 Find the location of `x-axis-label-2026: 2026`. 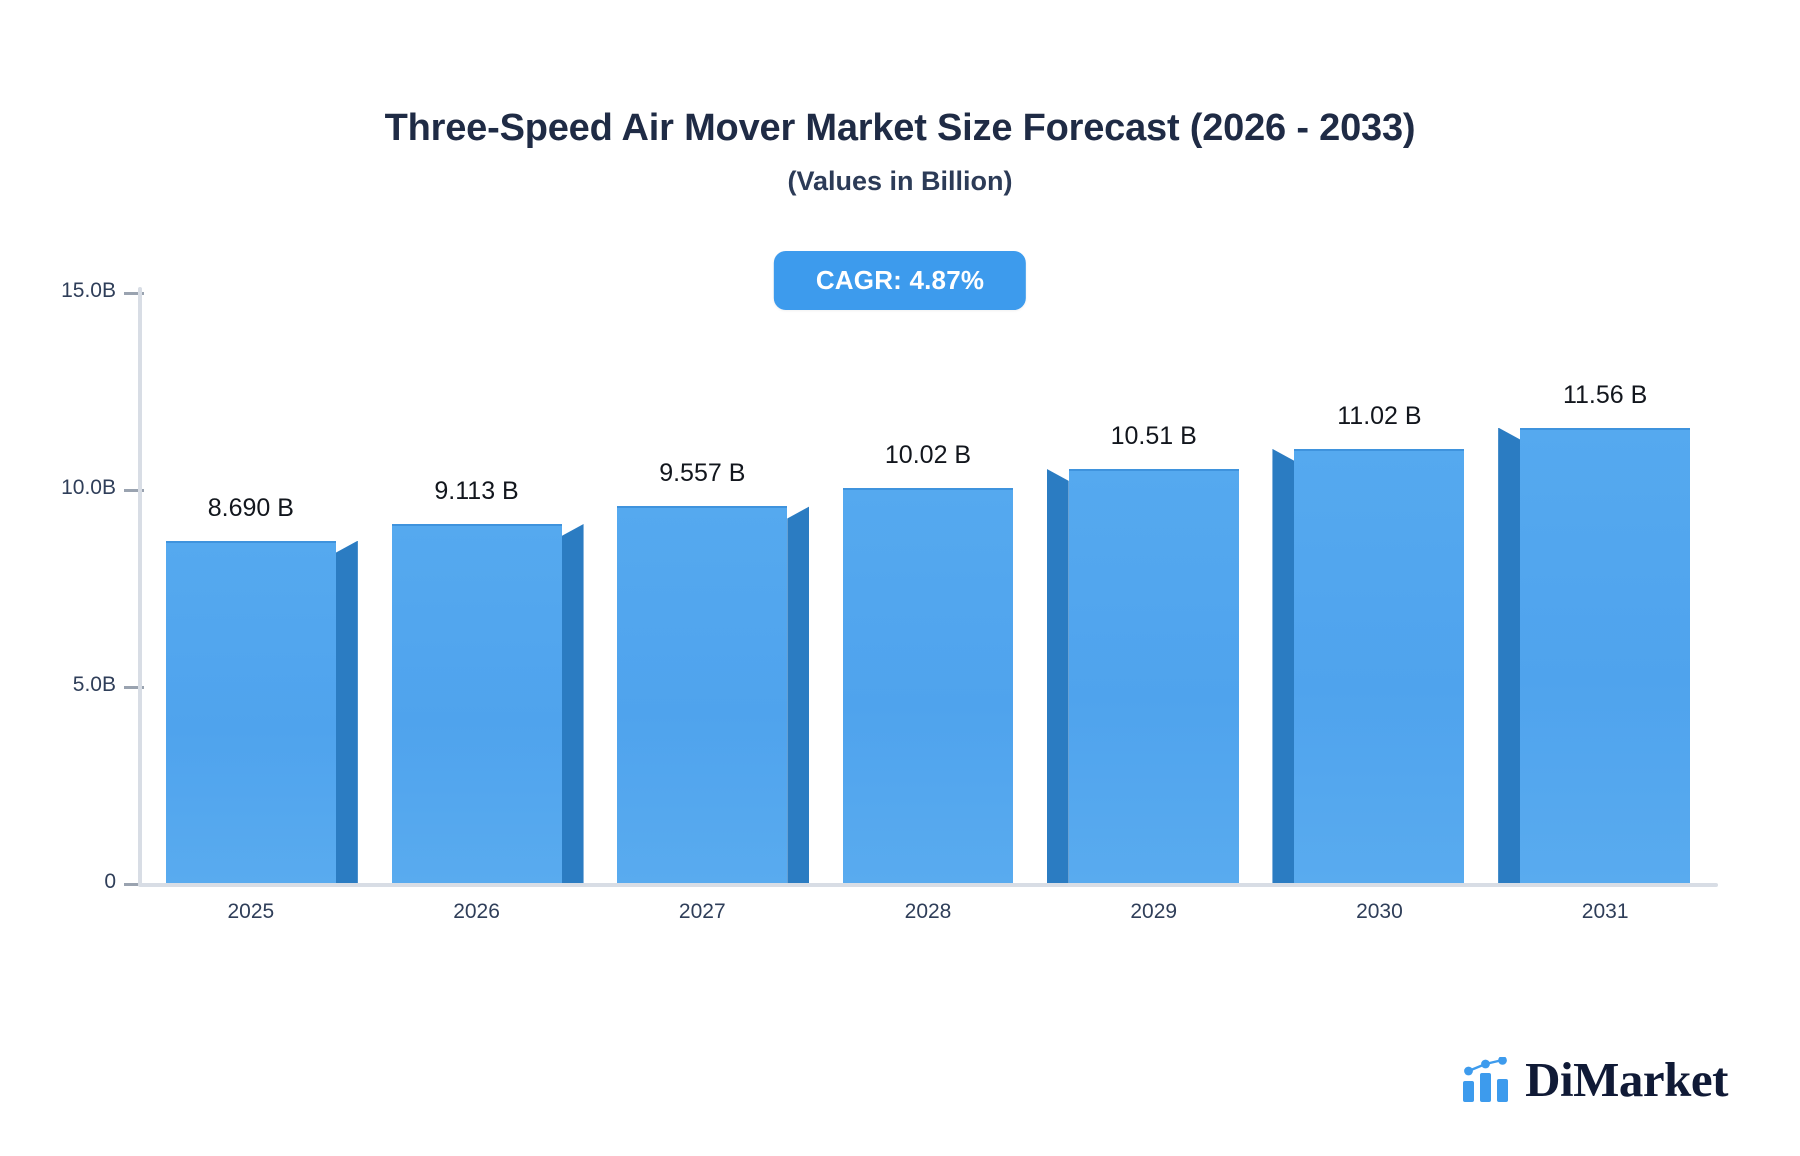

x-axis-label-2026: 2026 is located at coordinates (476, 911).